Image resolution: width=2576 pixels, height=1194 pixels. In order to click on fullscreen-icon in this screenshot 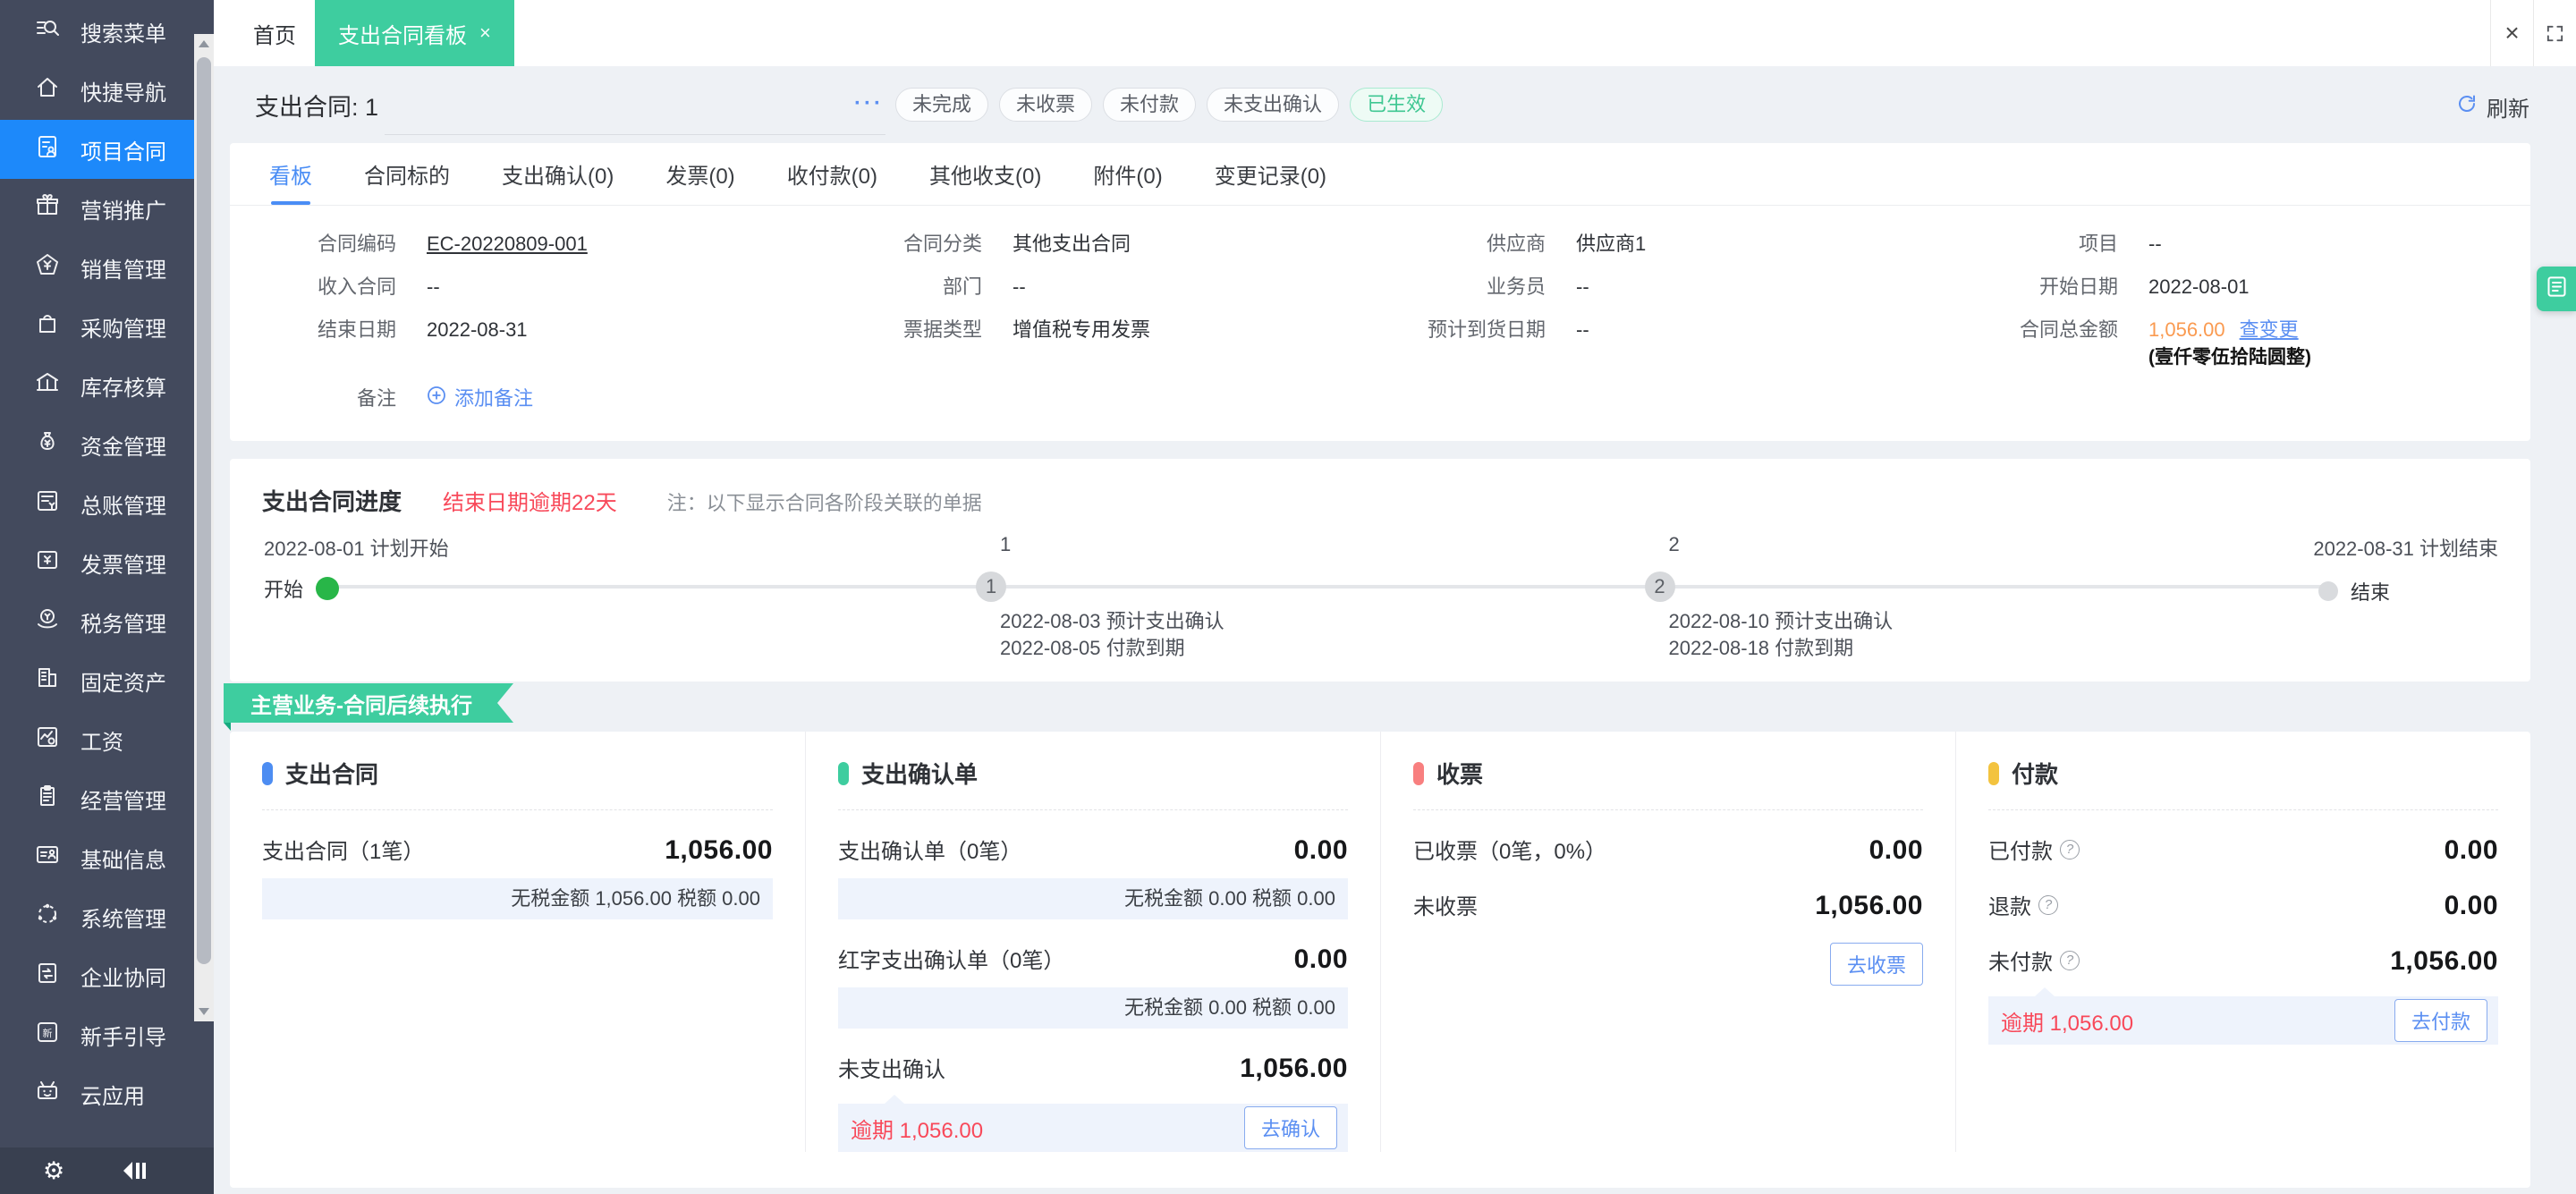, I will do `click(2554, 33)`.